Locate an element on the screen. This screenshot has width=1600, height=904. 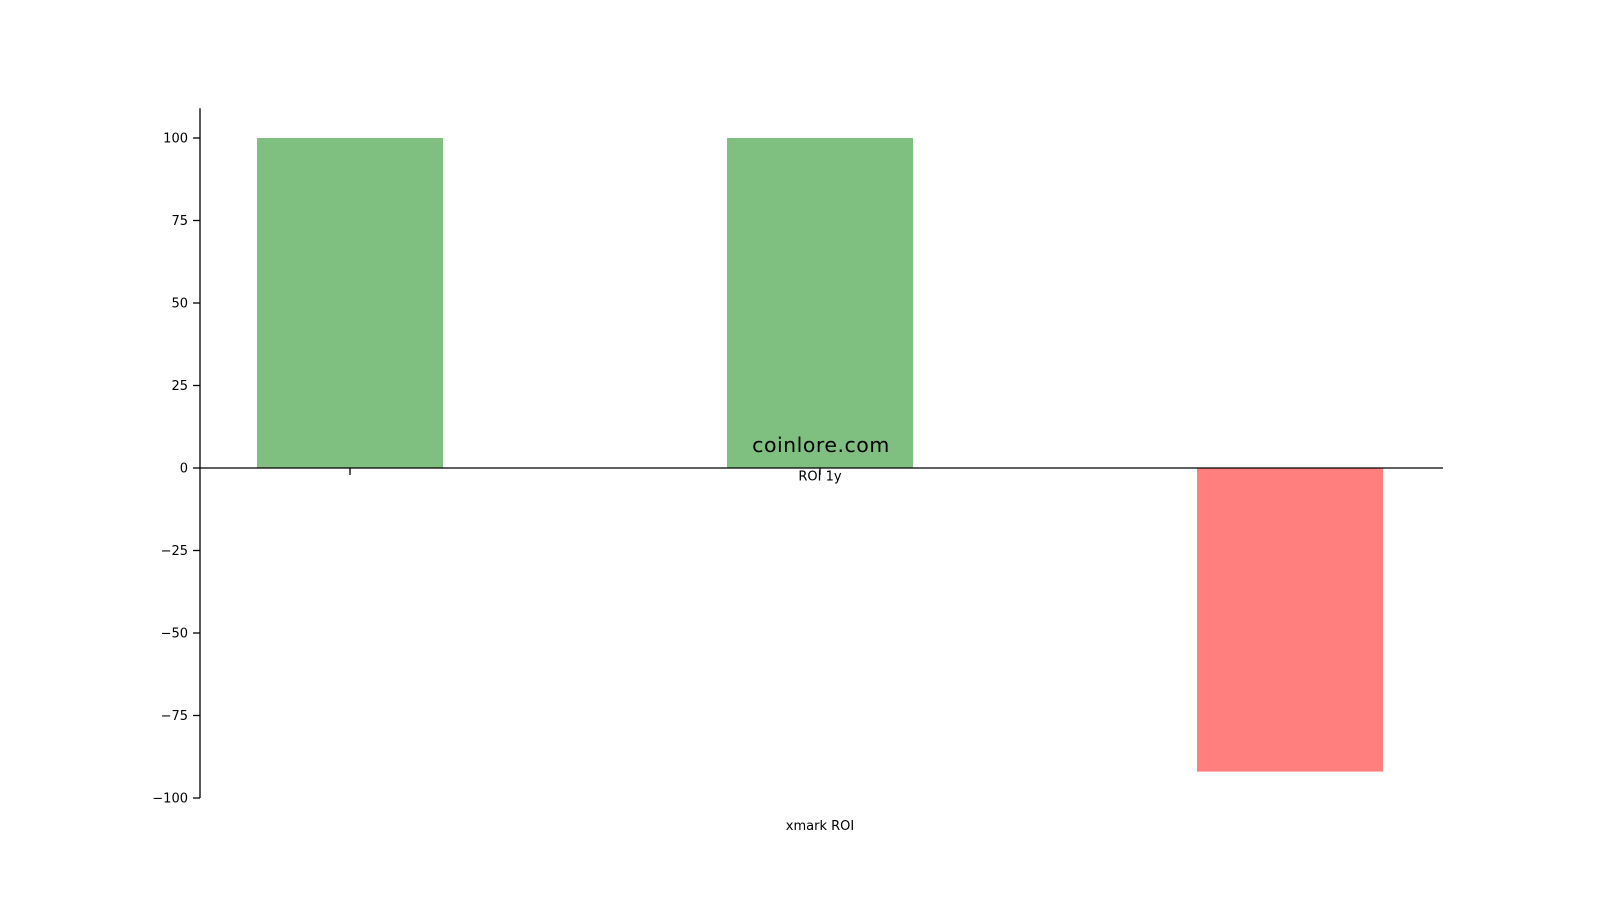
y-tick-label: 100 is located at coordinates (175, 139).